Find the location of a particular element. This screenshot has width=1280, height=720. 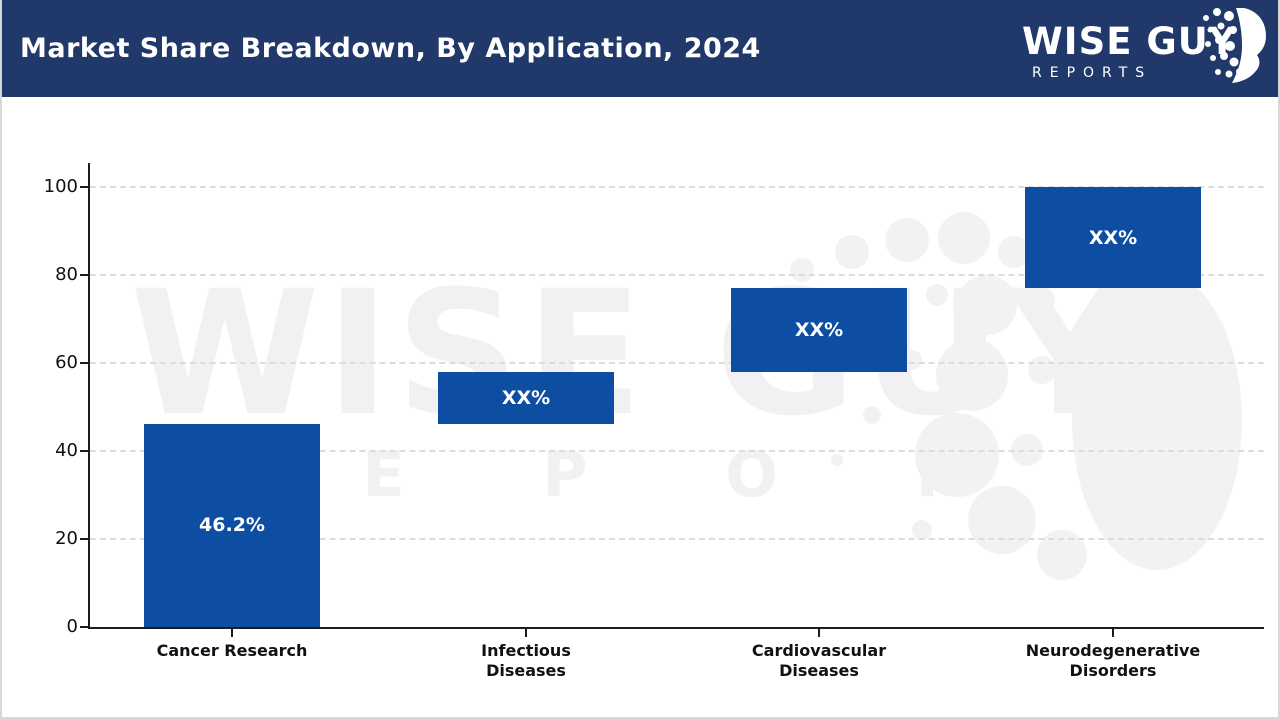

x-axis-label: Neurodegenerative Disorders is located at coordinates (1113, 660).